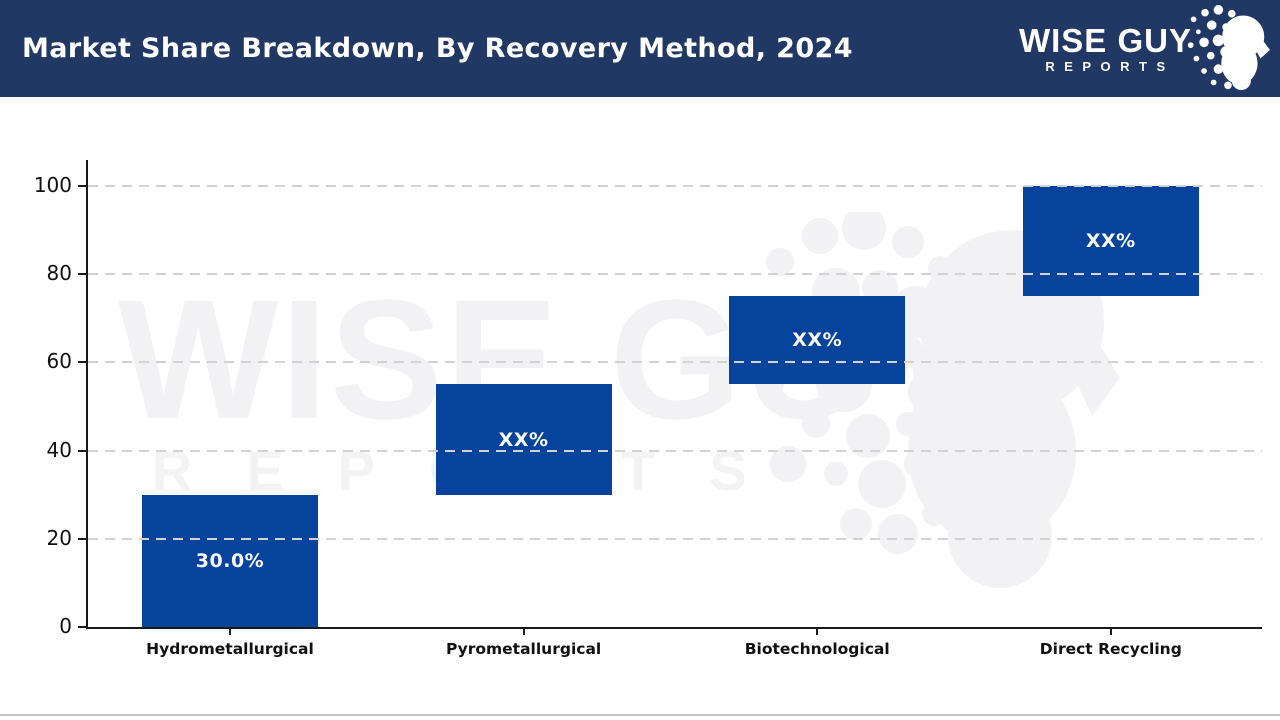 This screenshot has height=720, width=1280. What do you see at coordinates (59, 449) in the screenshot?
I see `y-tick-label-40: 40` at bounding box center [59, 449].